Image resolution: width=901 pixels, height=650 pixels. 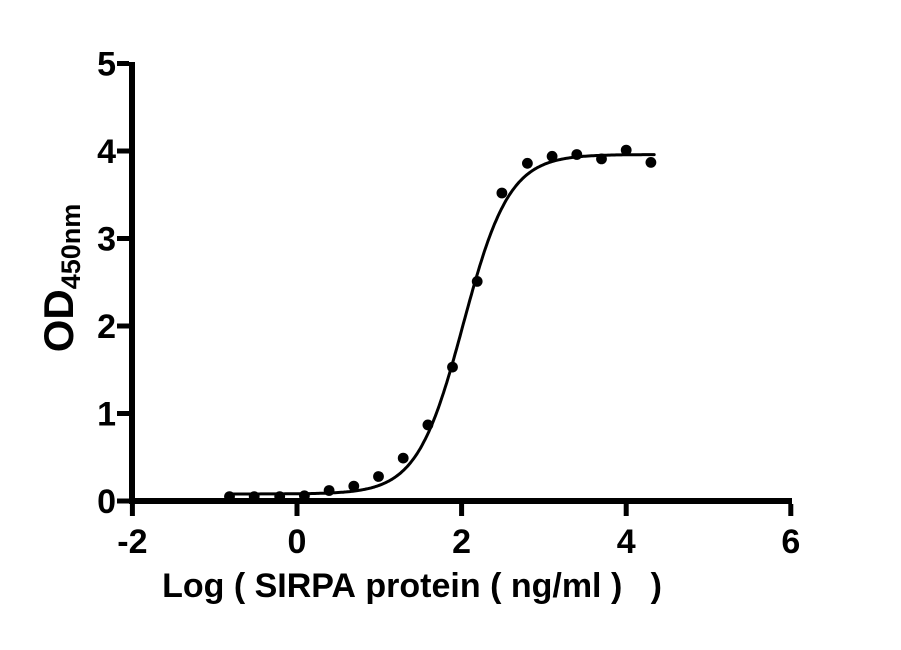 I want to click on y-tick-label: 0, so click(x=106, y=502).